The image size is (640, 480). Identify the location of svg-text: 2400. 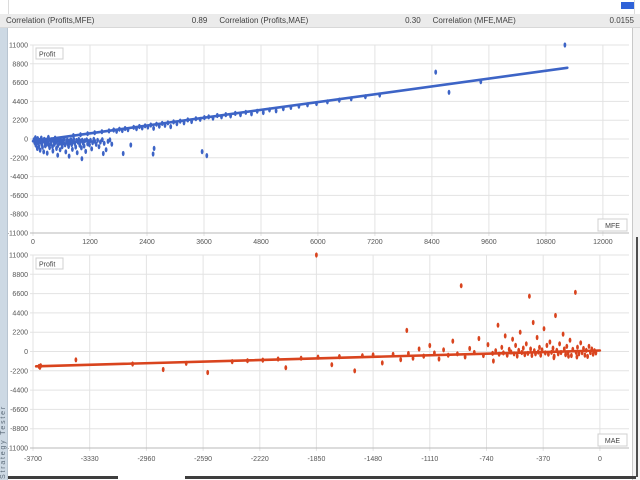
(147, 242).